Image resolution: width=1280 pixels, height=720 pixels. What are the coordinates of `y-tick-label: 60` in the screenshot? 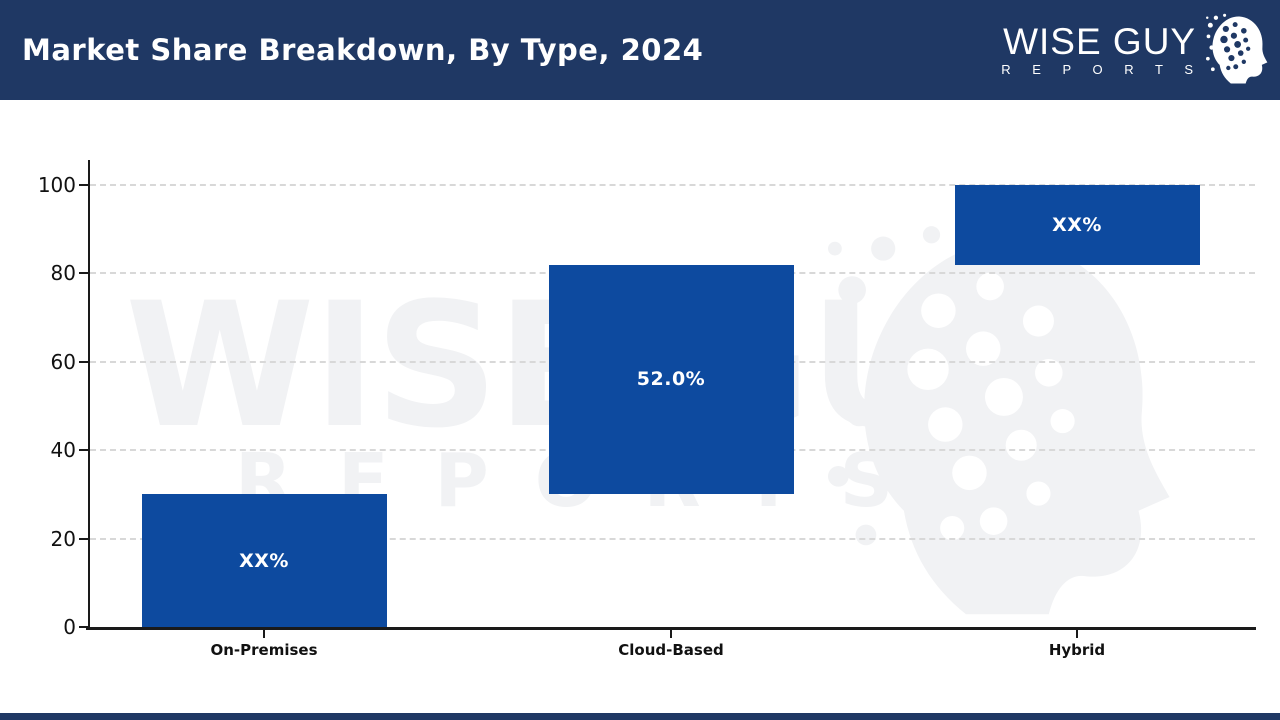 It's located at (63, 361).